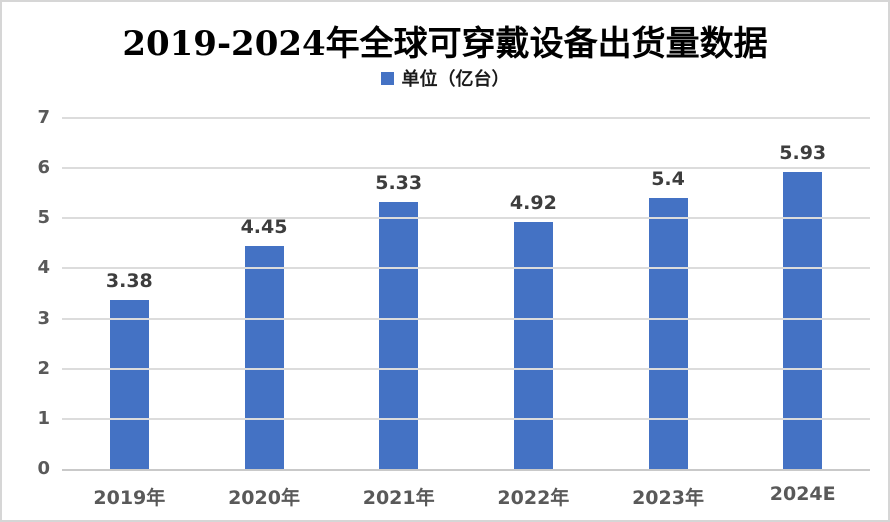  Describe the element at coordinates (802, 494) in the screenshot. I see `x-tick-label: 2024E` at that location.